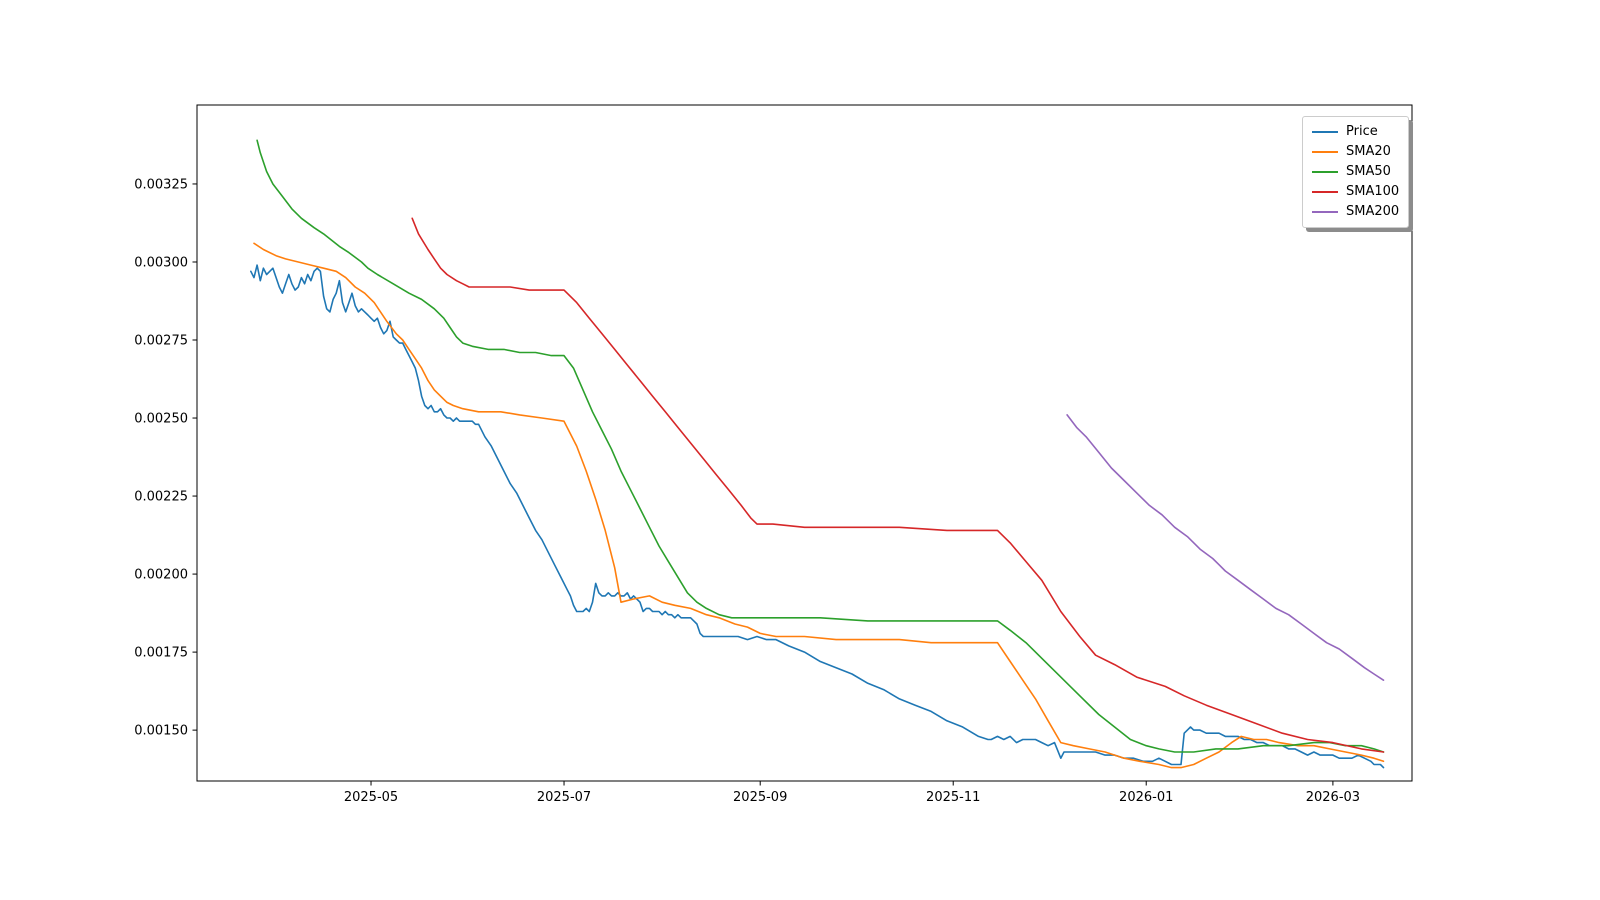  Describe the element at coordinates (1373, 191) in the screenshot. I see `legend-label: SMA100` at that location.